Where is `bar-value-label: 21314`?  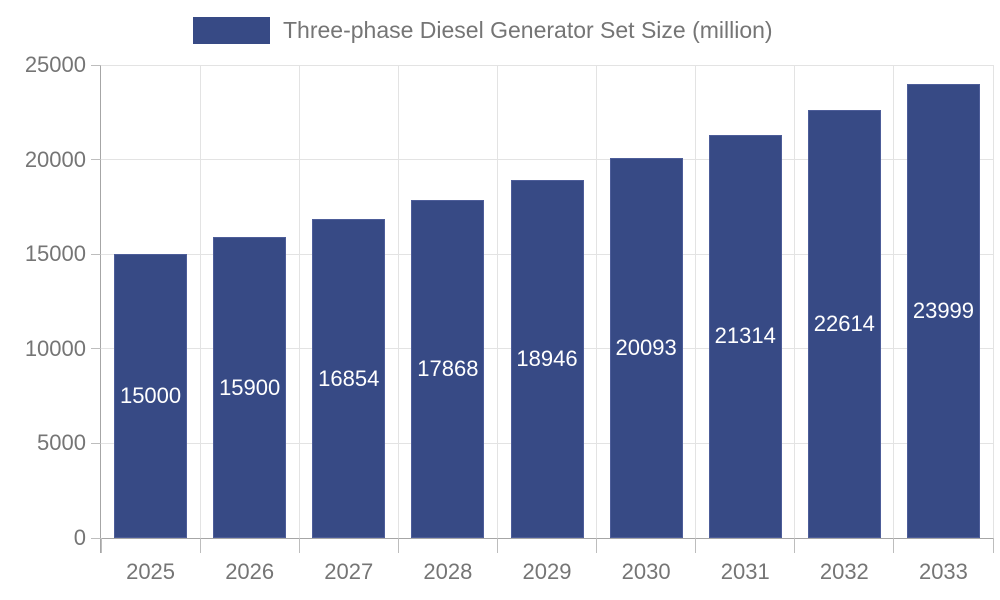
bar-value-label: 21314 is located at coordinates (745, 336).